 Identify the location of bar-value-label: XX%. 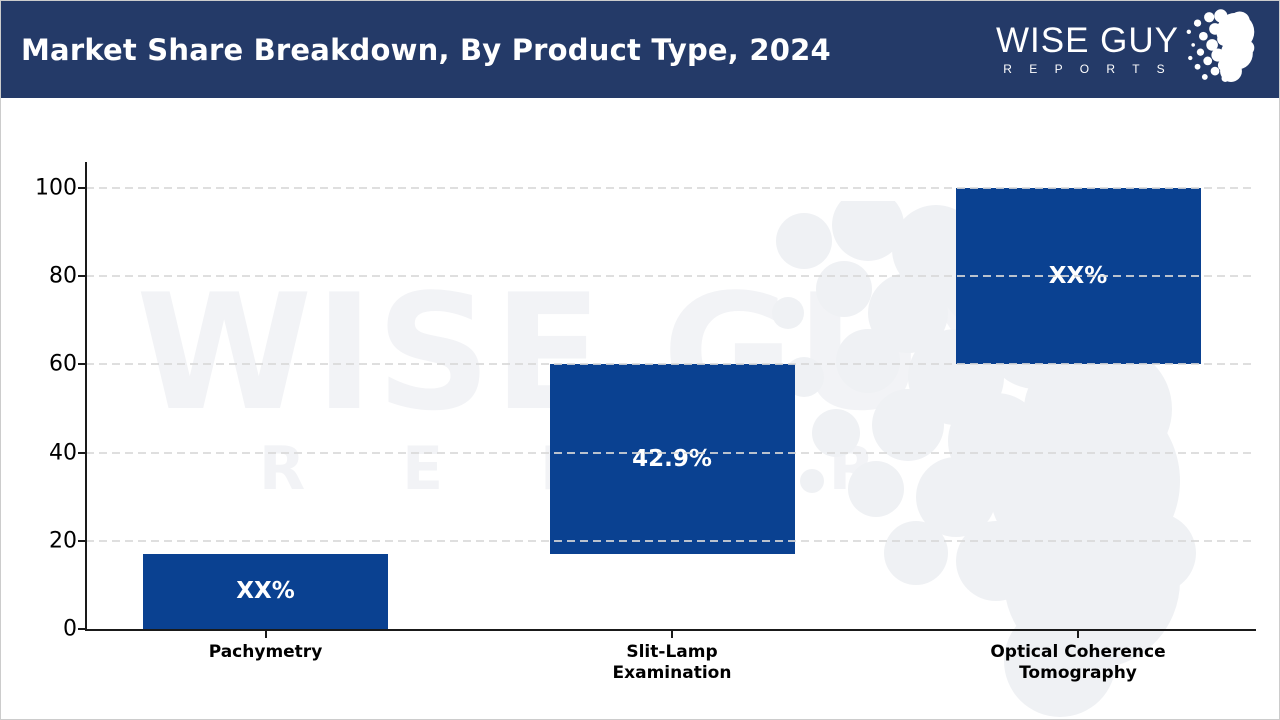
(265, 591).